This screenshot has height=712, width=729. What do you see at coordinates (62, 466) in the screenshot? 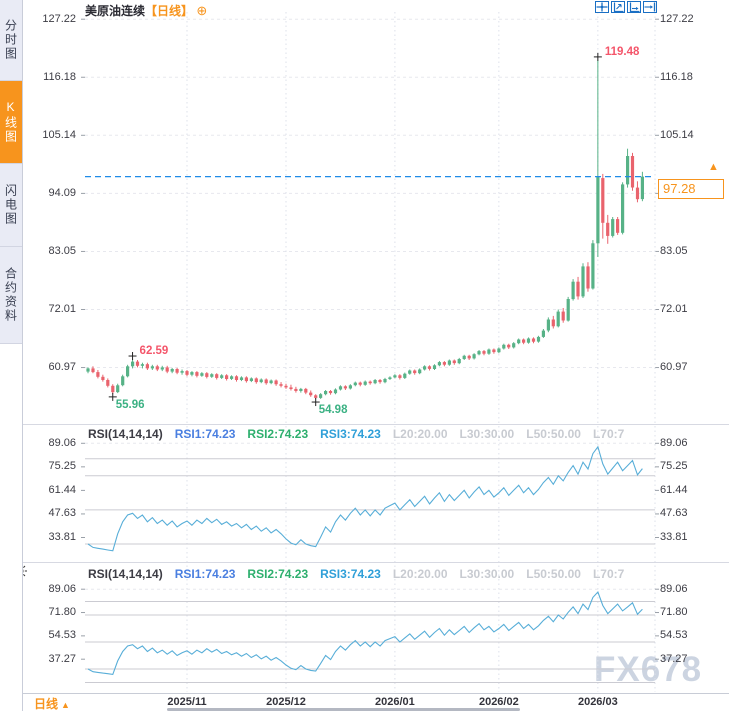
I see `rsi1-axis-label-left: 75.25` at bounding box center [62, 466].